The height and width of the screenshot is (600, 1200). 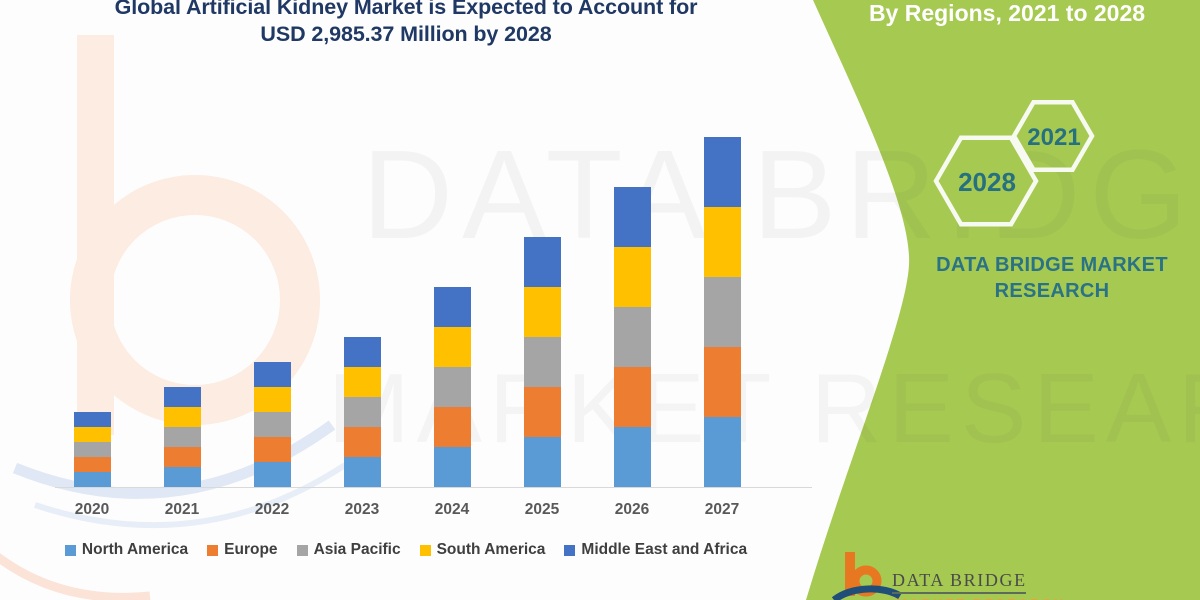 I want to click on legend-label: Europe, so click(x=251, y=549).